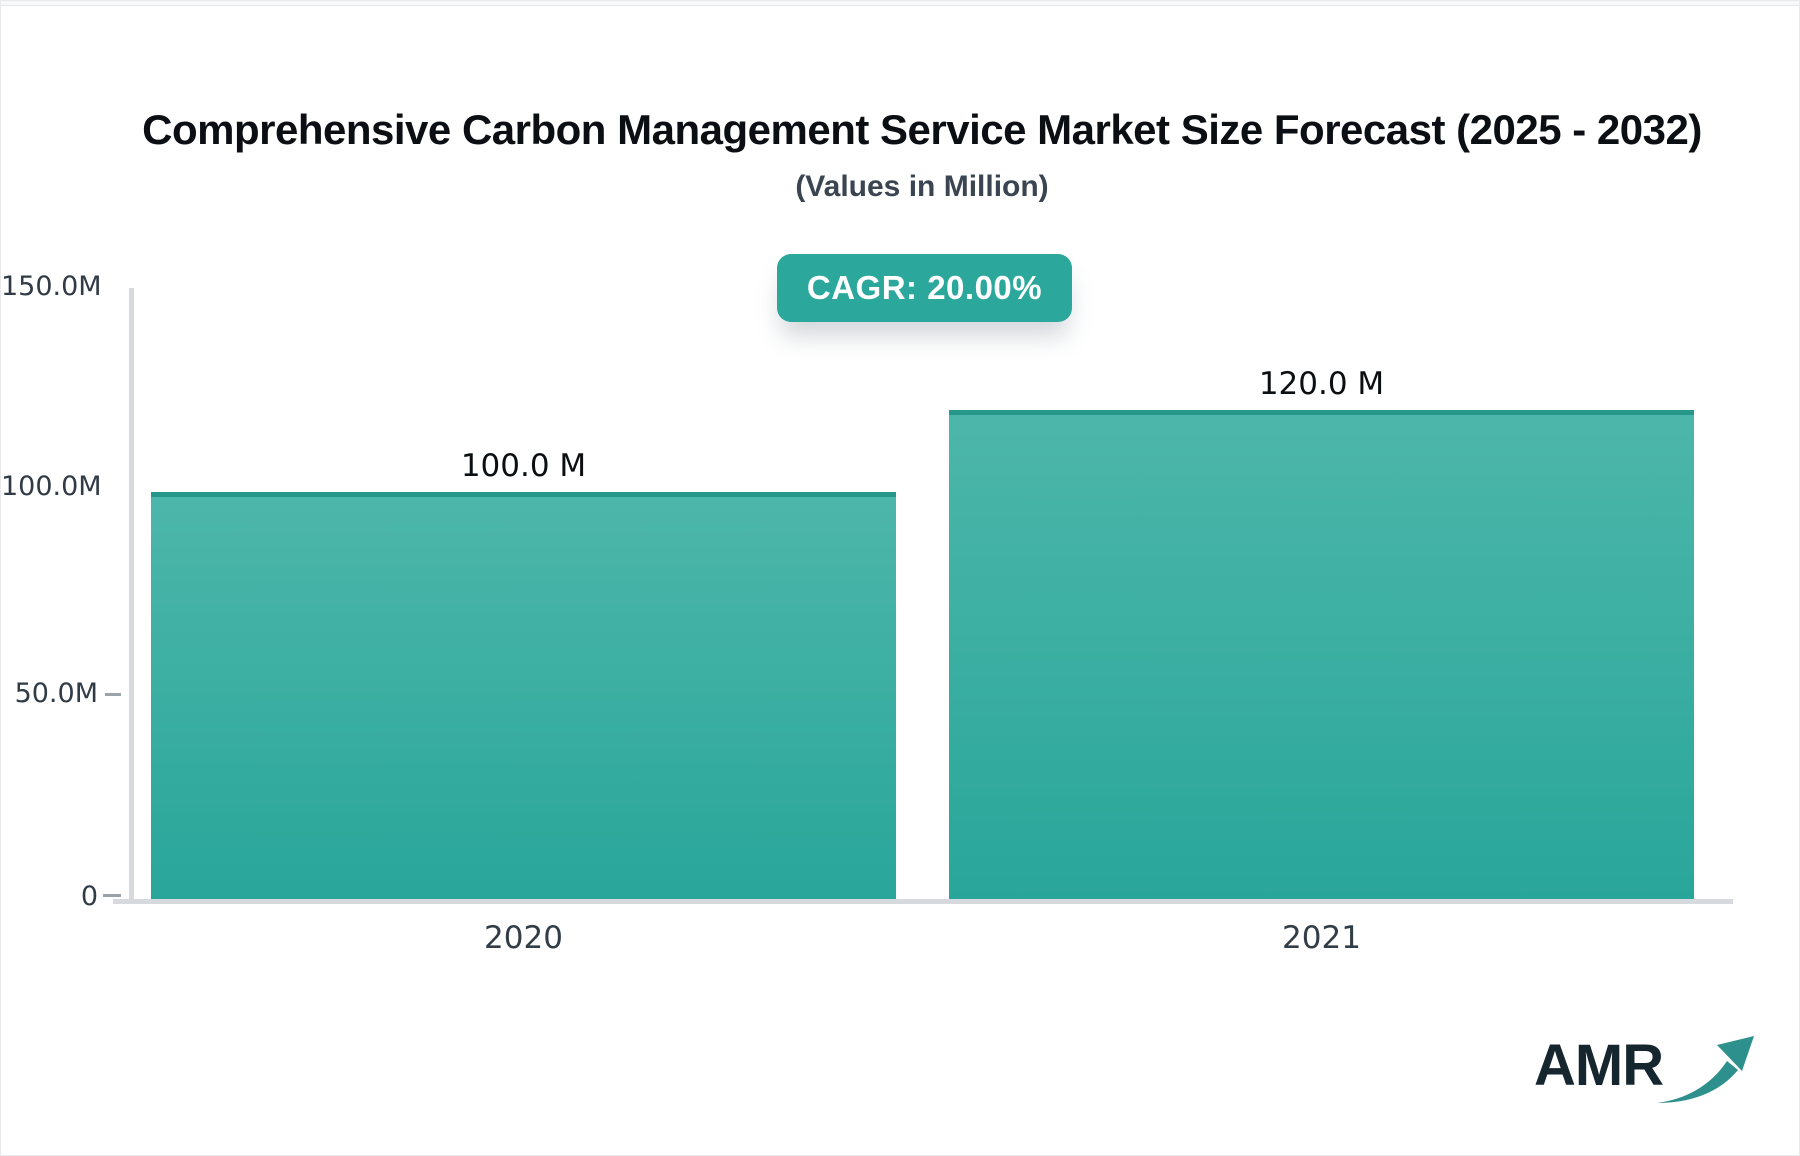 The image size is (1800, 1156). What do you see at coordinates (89, 896) in the screenshot?
I see `y-tick-label-0: 0` at bounding box center [89, 896].